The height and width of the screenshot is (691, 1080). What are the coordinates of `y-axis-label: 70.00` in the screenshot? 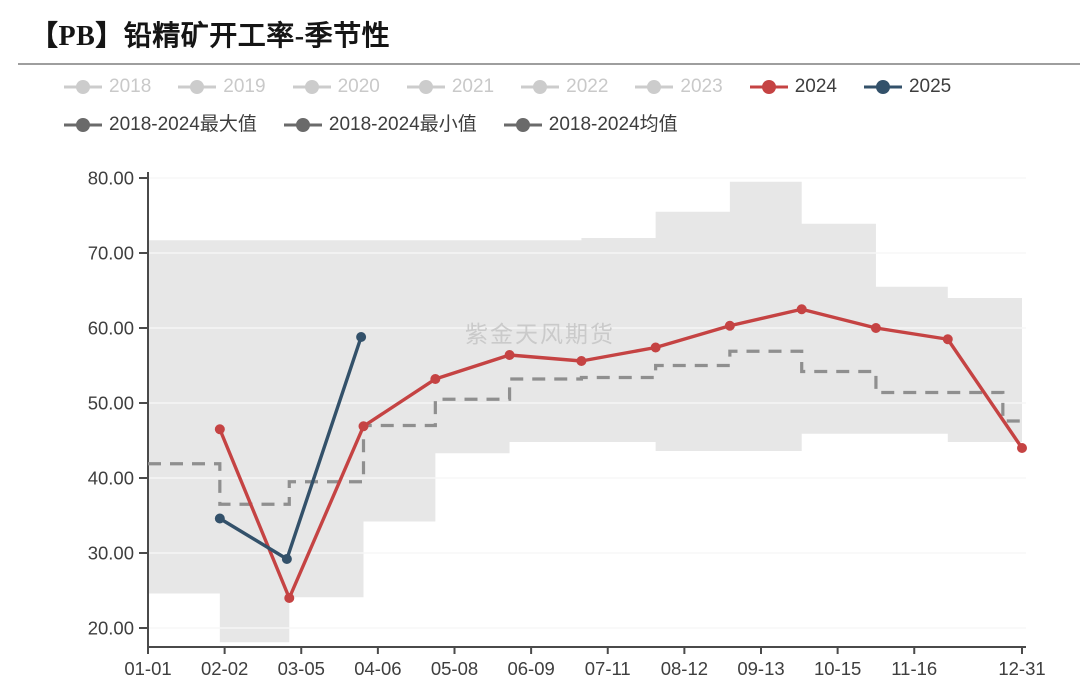 It's located at (111, 253).